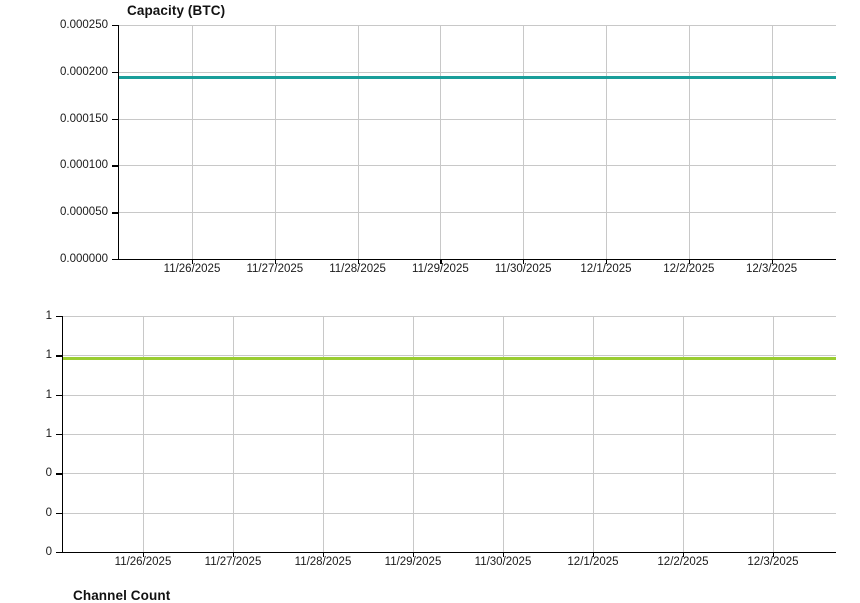 The image size is (860, 603). What do you see at coordinates (84, 165) in the screenshot?
I see `y-axis-label: 0.000100` at bounding box center [84, 165].